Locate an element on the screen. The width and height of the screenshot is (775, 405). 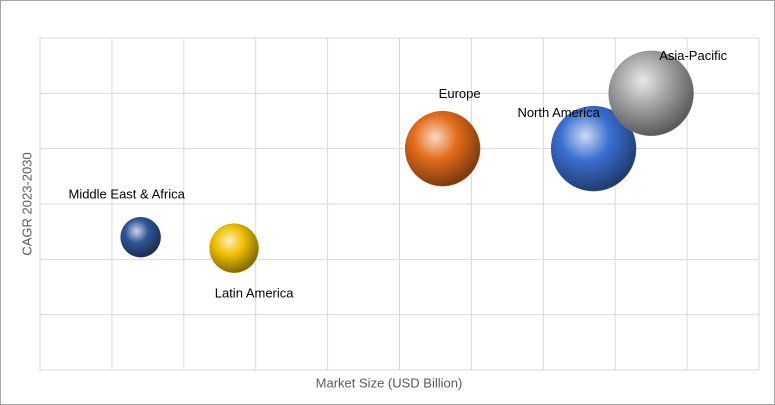
data-label: Middle East & Africa is located at coordinates (126, 194).